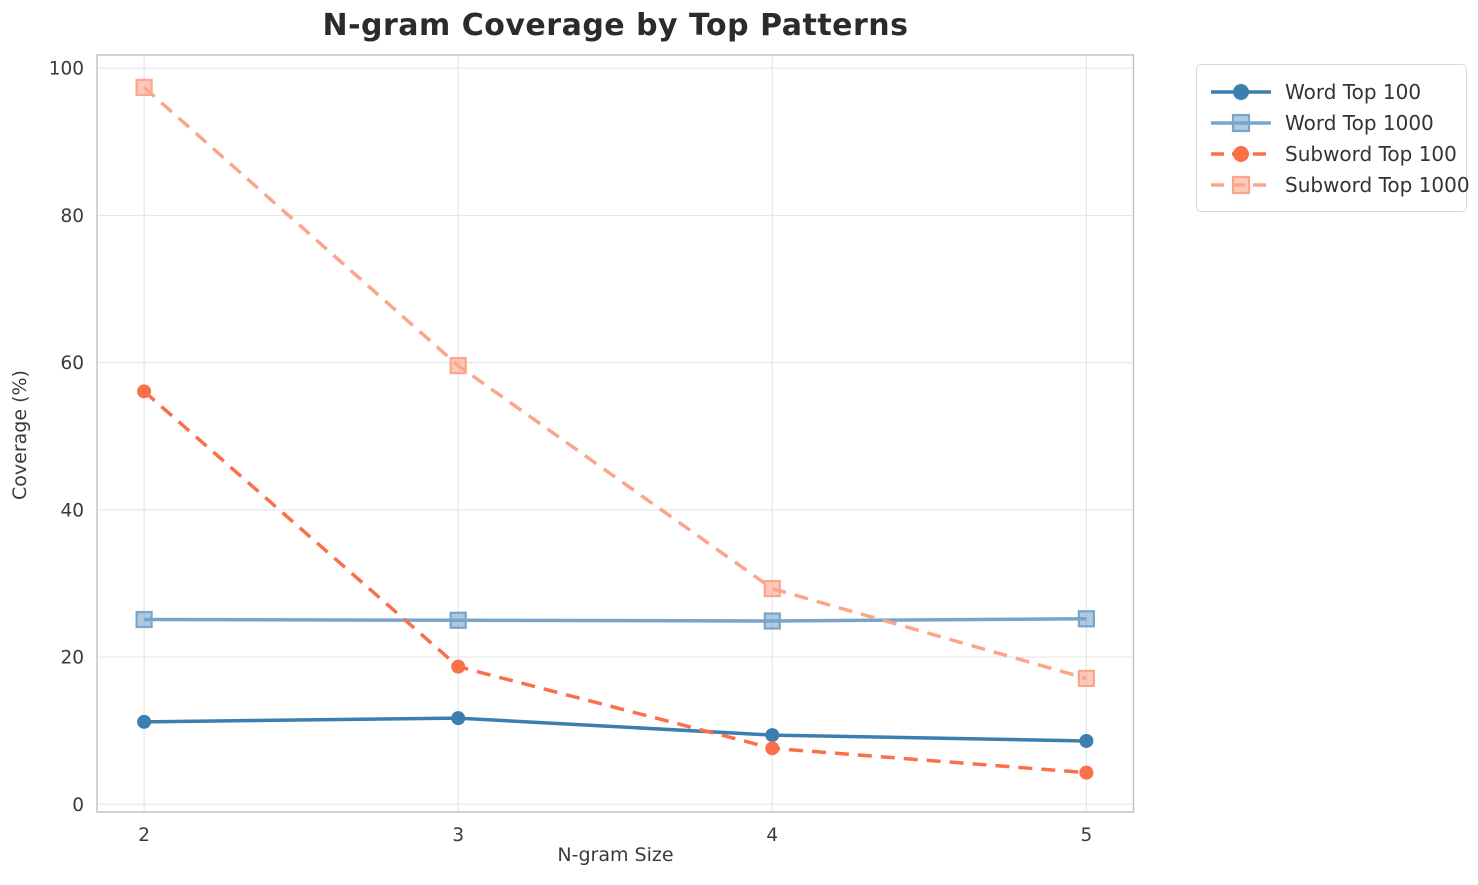  What do you see at coordinates (1377, 184) in the screenshot?
I see `legend-label: Subword Top 1000` at bounding box center [1377, 184].